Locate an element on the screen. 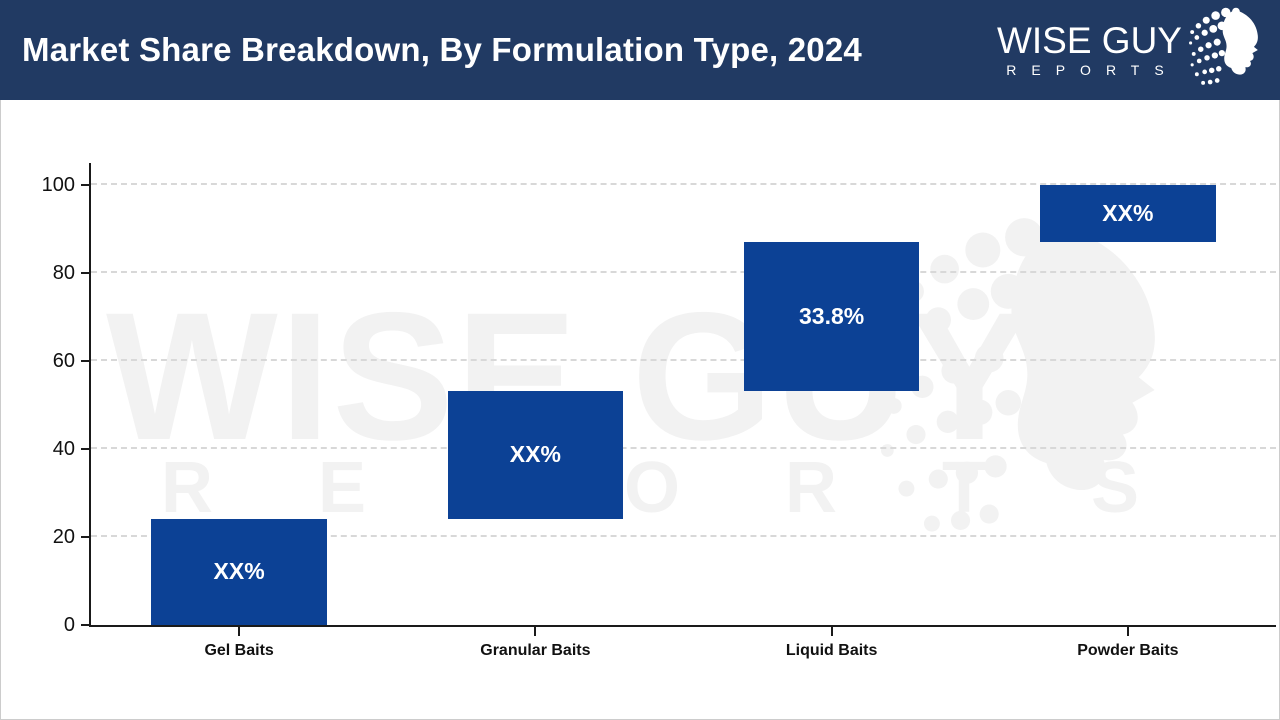 Image resolution: width=1280 pixels, height=720 pixels. bar-liquid-baits: 33.8% is located at coordinates (831, 316).